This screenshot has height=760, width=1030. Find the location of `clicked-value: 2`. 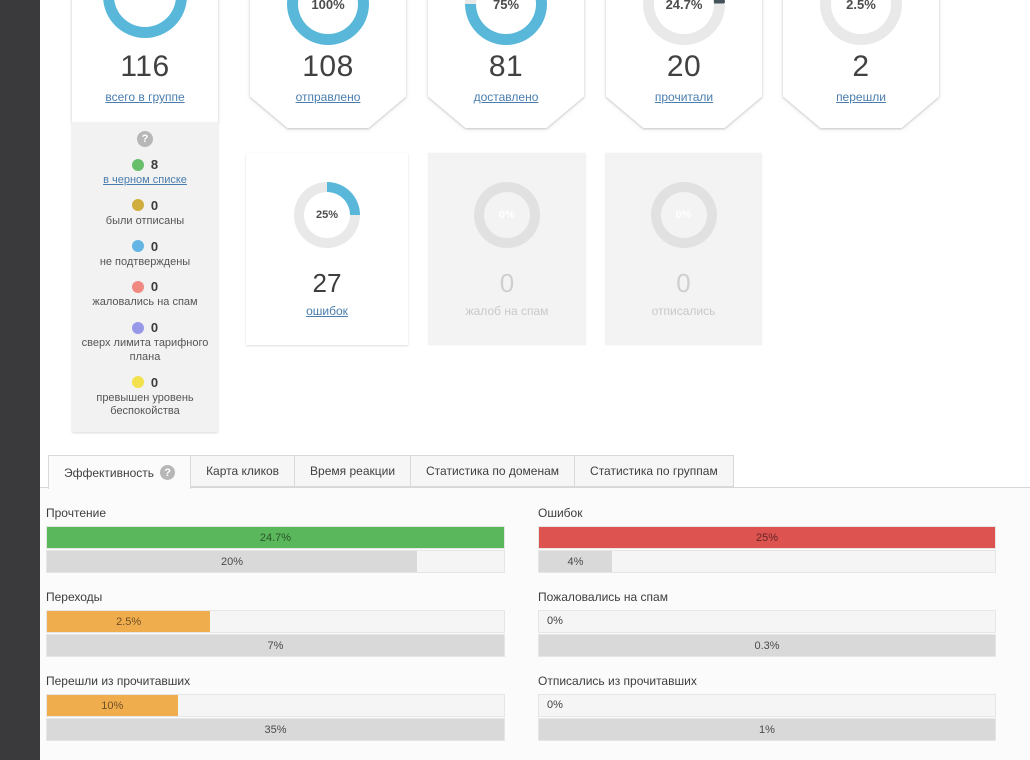

clicked-value: 2 is located at coordinates (861, 66).